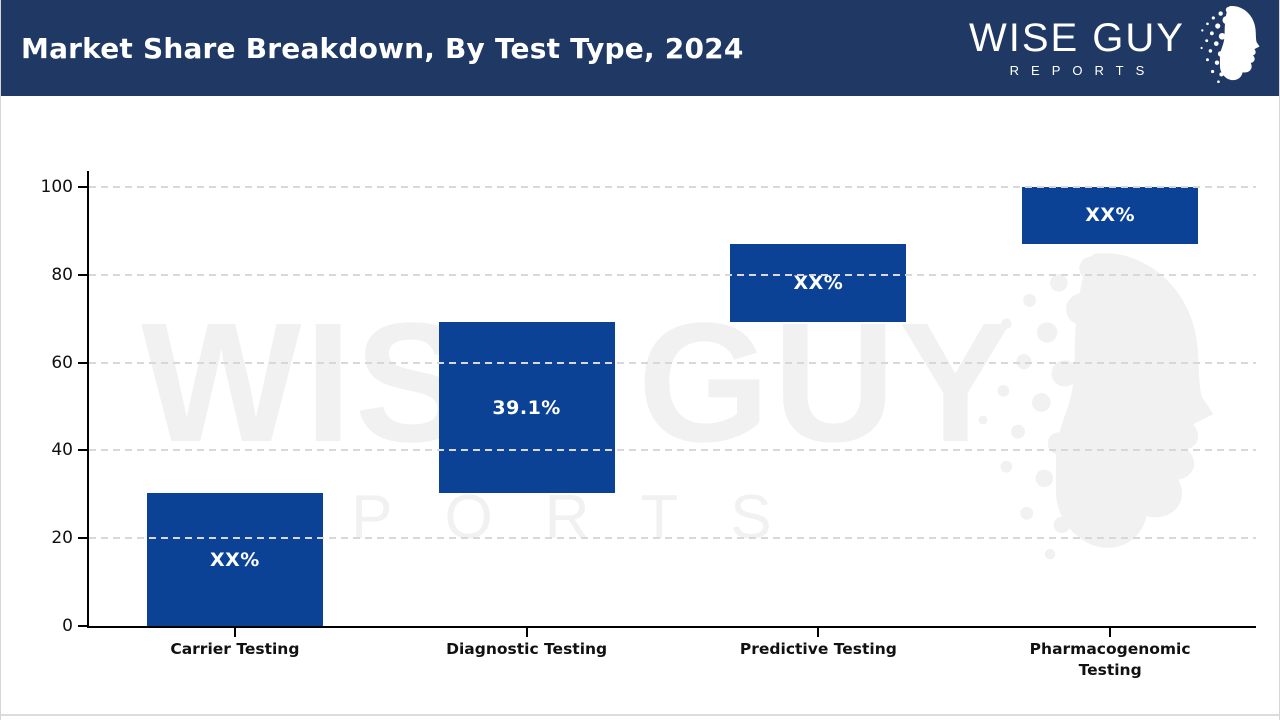 This screenshot has width=1280, height=720. What do you see at coordinates (67, 626) in the screenshot?
I see `y-tick-label: 0` at bounding box center [67, 626].